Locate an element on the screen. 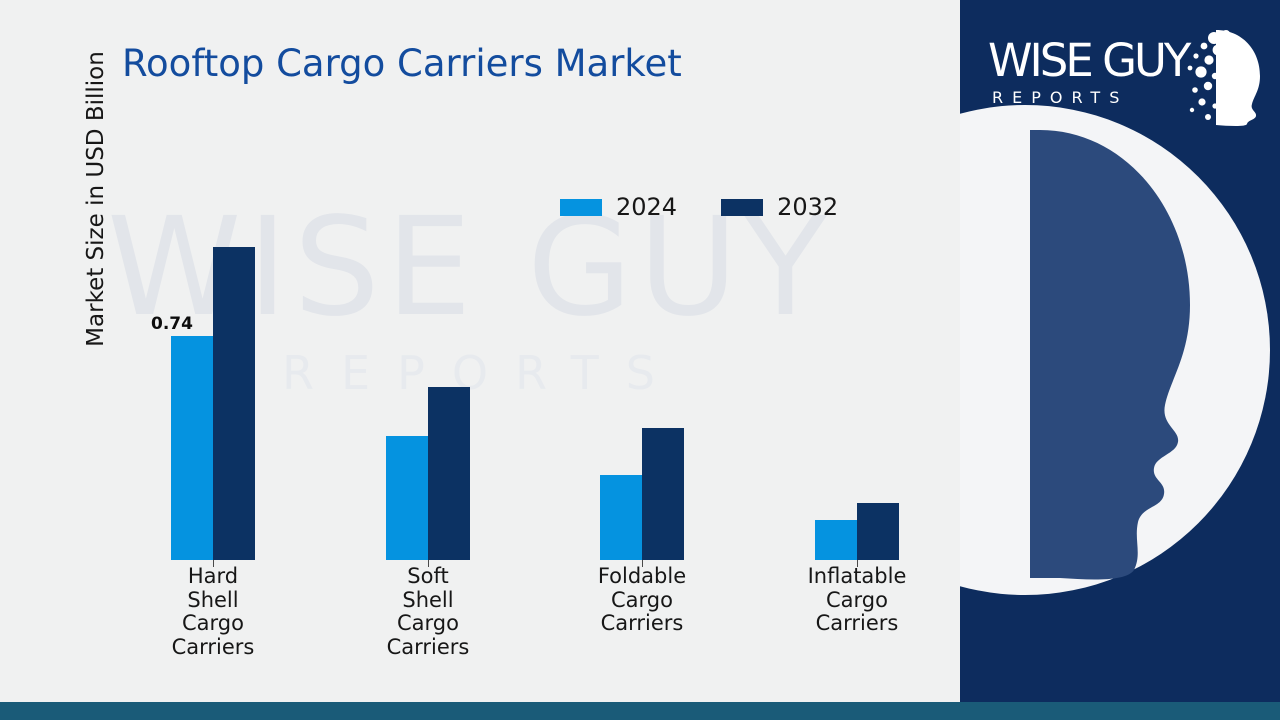  x-axis-category-label: Soft Shell Cargo Carriers is located at coordinates (428, 611).